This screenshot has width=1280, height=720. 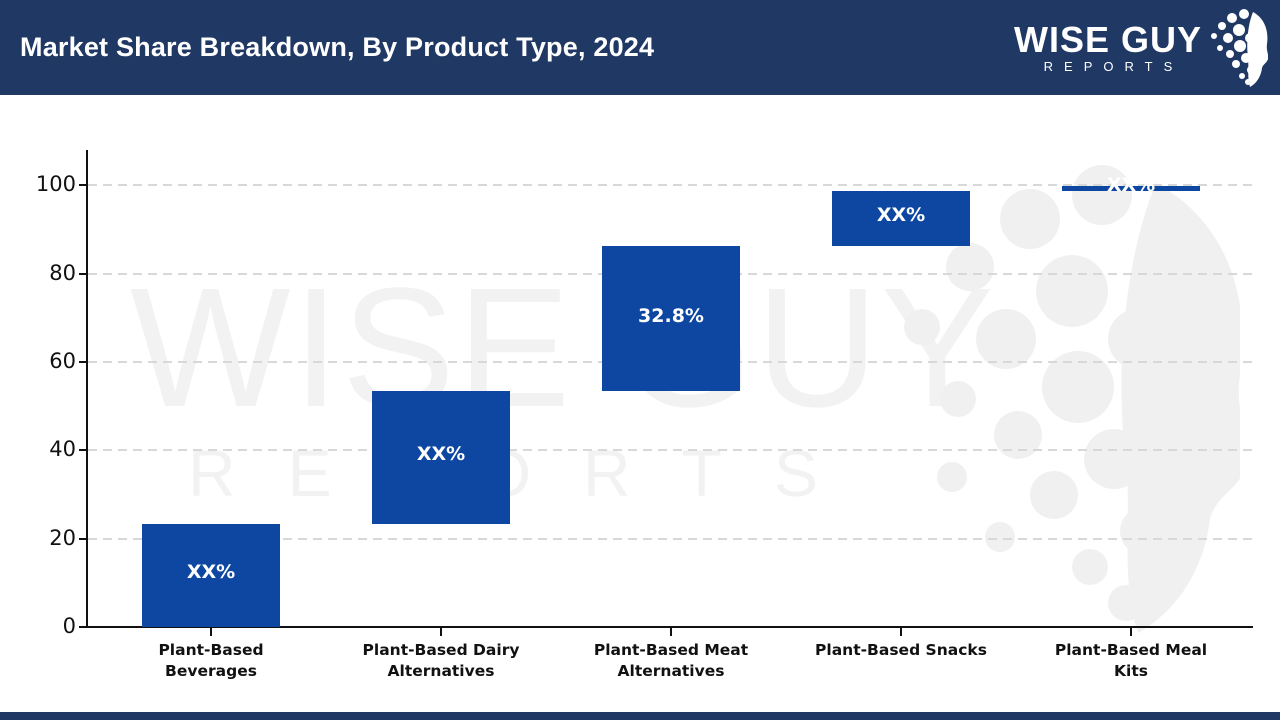 What do you see at coordinates (1239, 47) in the screenshot?
I see `wise-guy-face-icon` at bounding box center [1239, 47].